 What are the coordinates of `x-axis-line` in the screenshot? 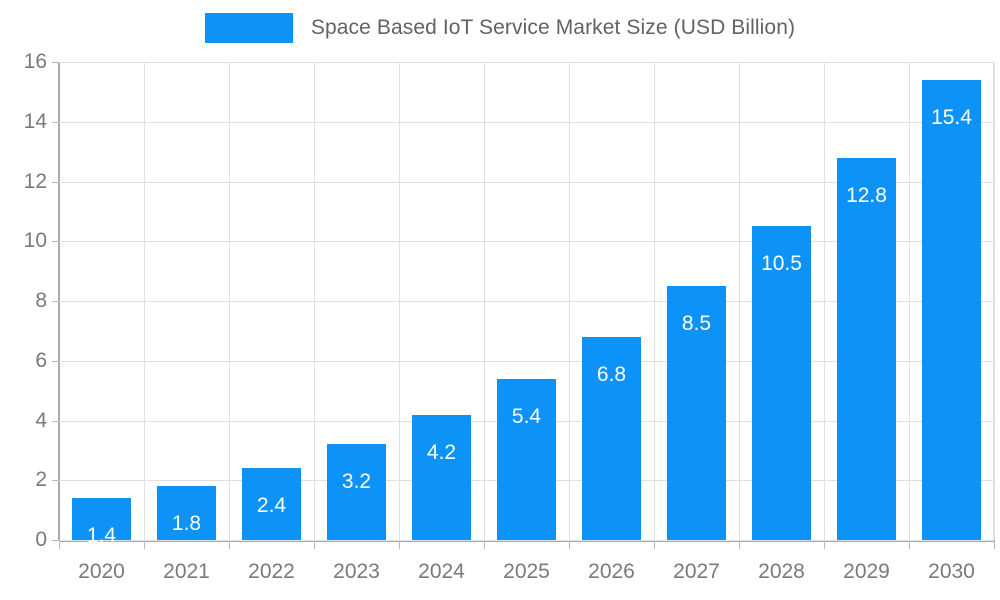 It's located at (527, 541).